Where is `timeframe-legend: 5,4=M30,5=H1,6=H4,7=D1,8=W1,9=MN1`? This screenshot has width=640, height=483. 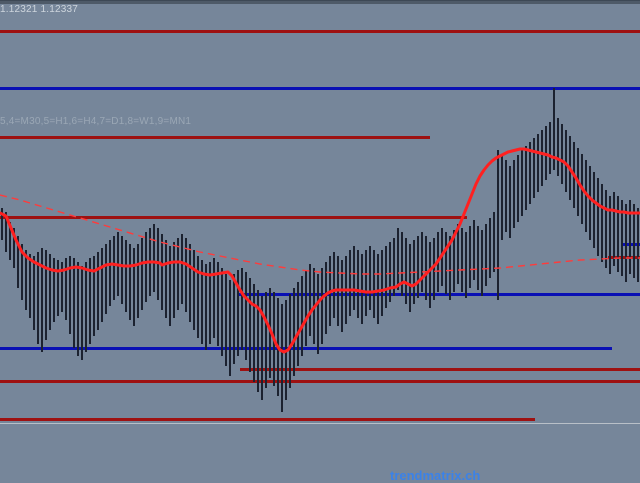
timeframe-legend: 5,4=M30,5=H1,6=H4,7=D1,8=W1,9=MN1 is located at coordinates (96, 121).